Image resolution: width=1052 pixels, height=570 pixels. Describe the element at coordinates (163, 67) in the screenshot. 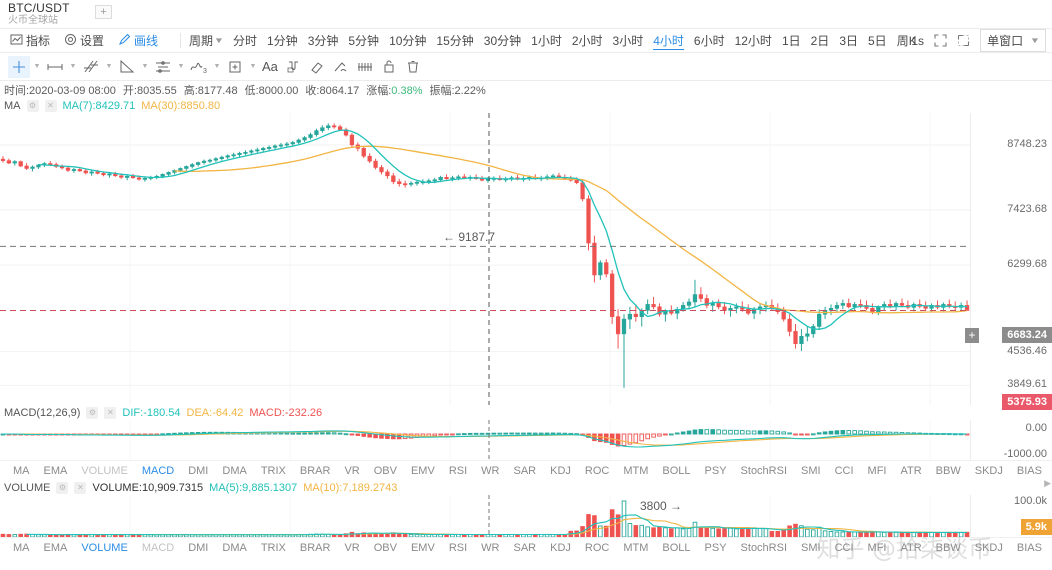

I see `fibonacci-tool` at that location.